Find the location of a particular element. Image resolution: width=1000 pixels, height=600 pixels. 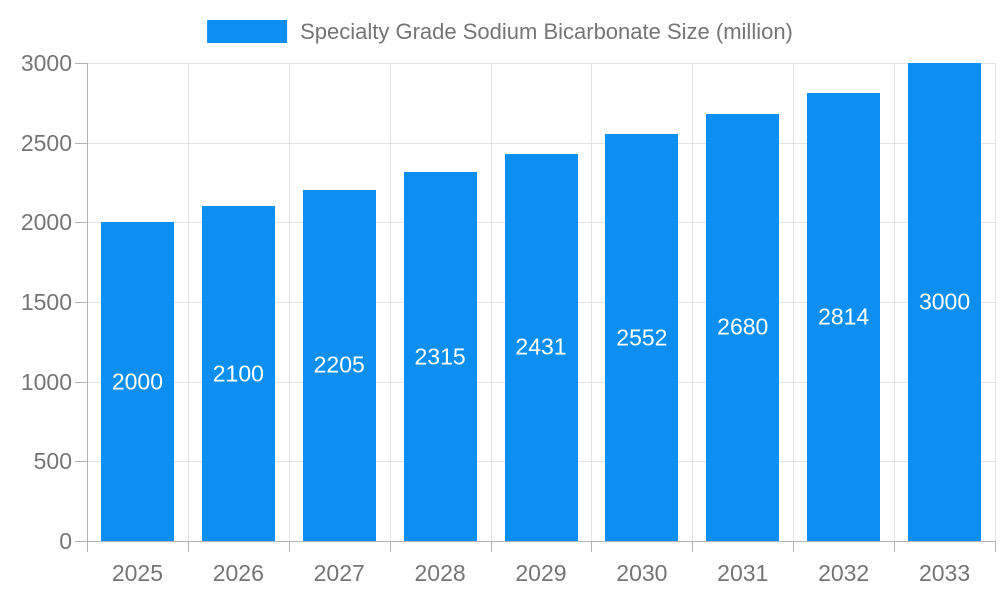

x-axis-label: 2029 is located at coordinates (541, 573).